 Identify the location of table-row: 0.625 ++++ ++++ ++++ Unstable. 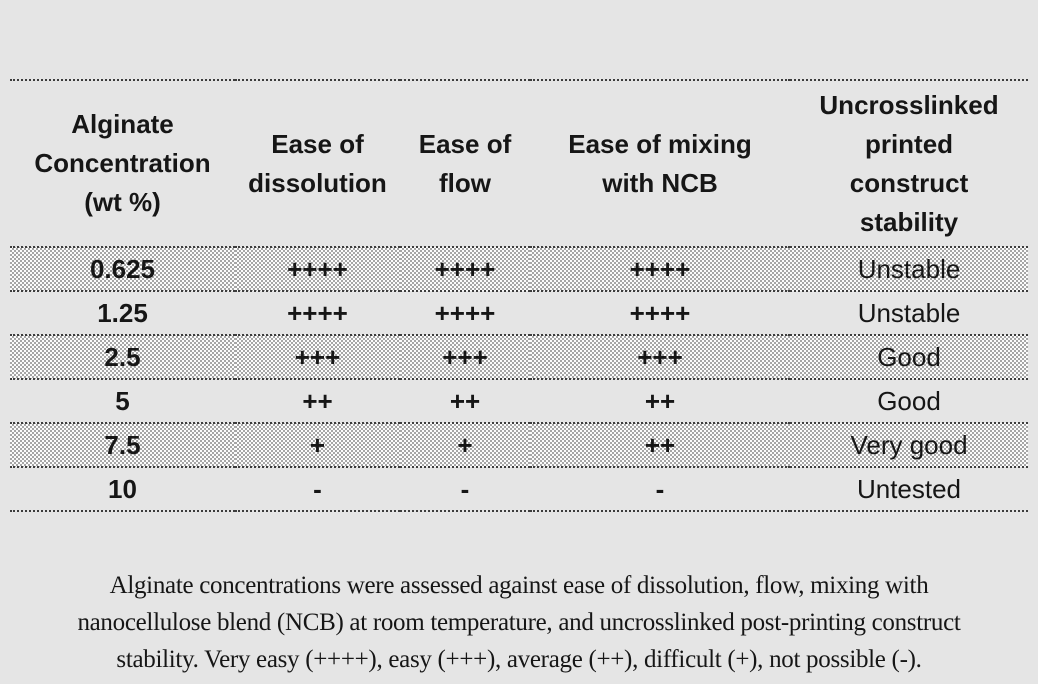
(519, 269).